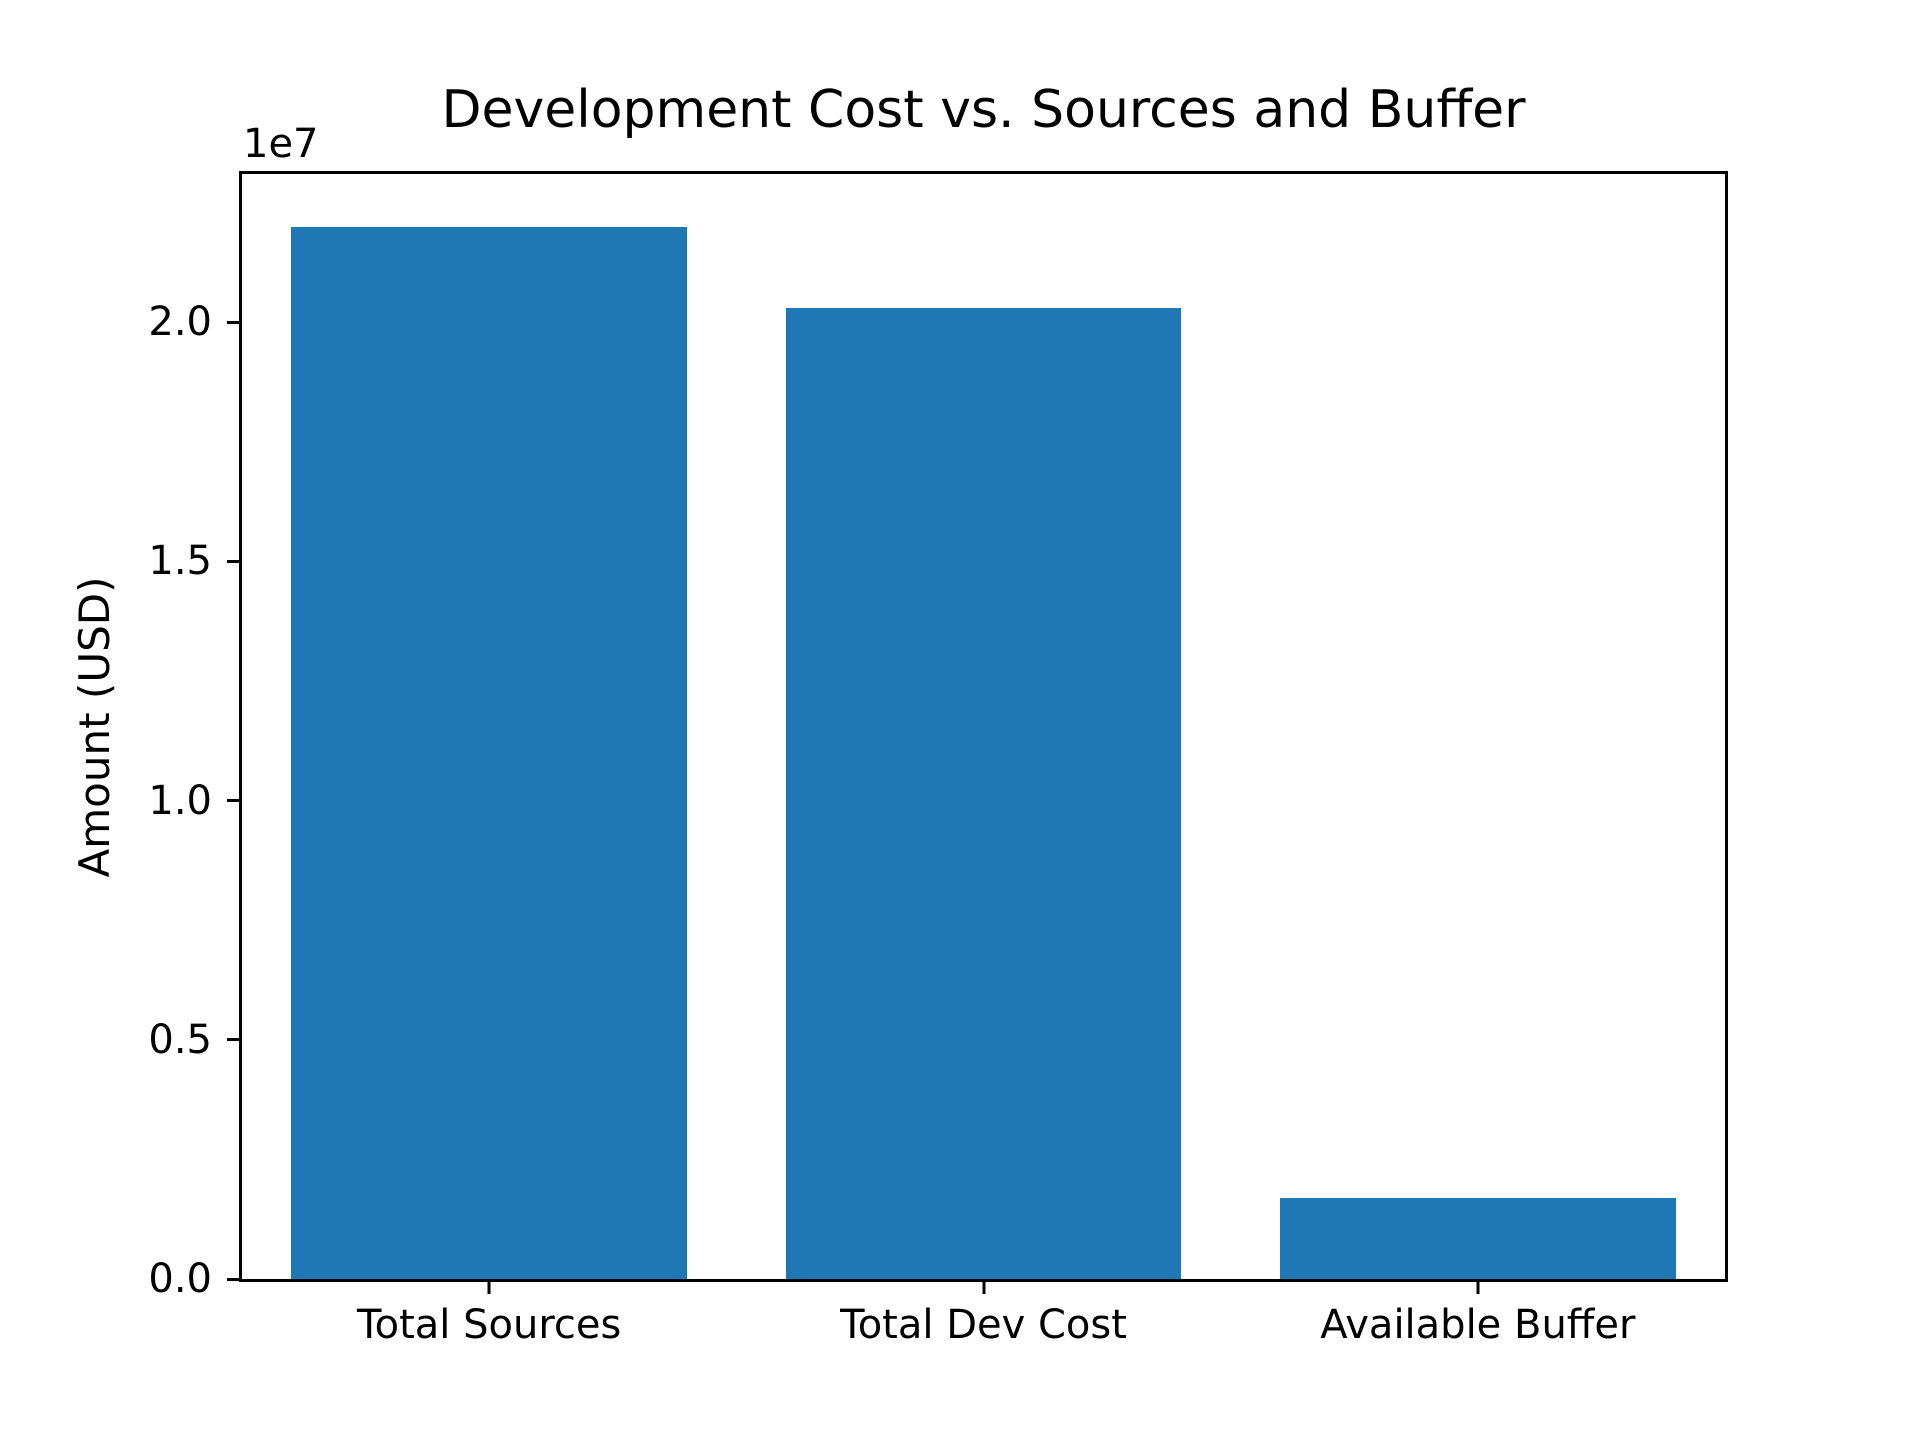  Describe the element at coordinates (489, 1325) in the screenshot. I see `x-tick-label: Total Sources` at that location.